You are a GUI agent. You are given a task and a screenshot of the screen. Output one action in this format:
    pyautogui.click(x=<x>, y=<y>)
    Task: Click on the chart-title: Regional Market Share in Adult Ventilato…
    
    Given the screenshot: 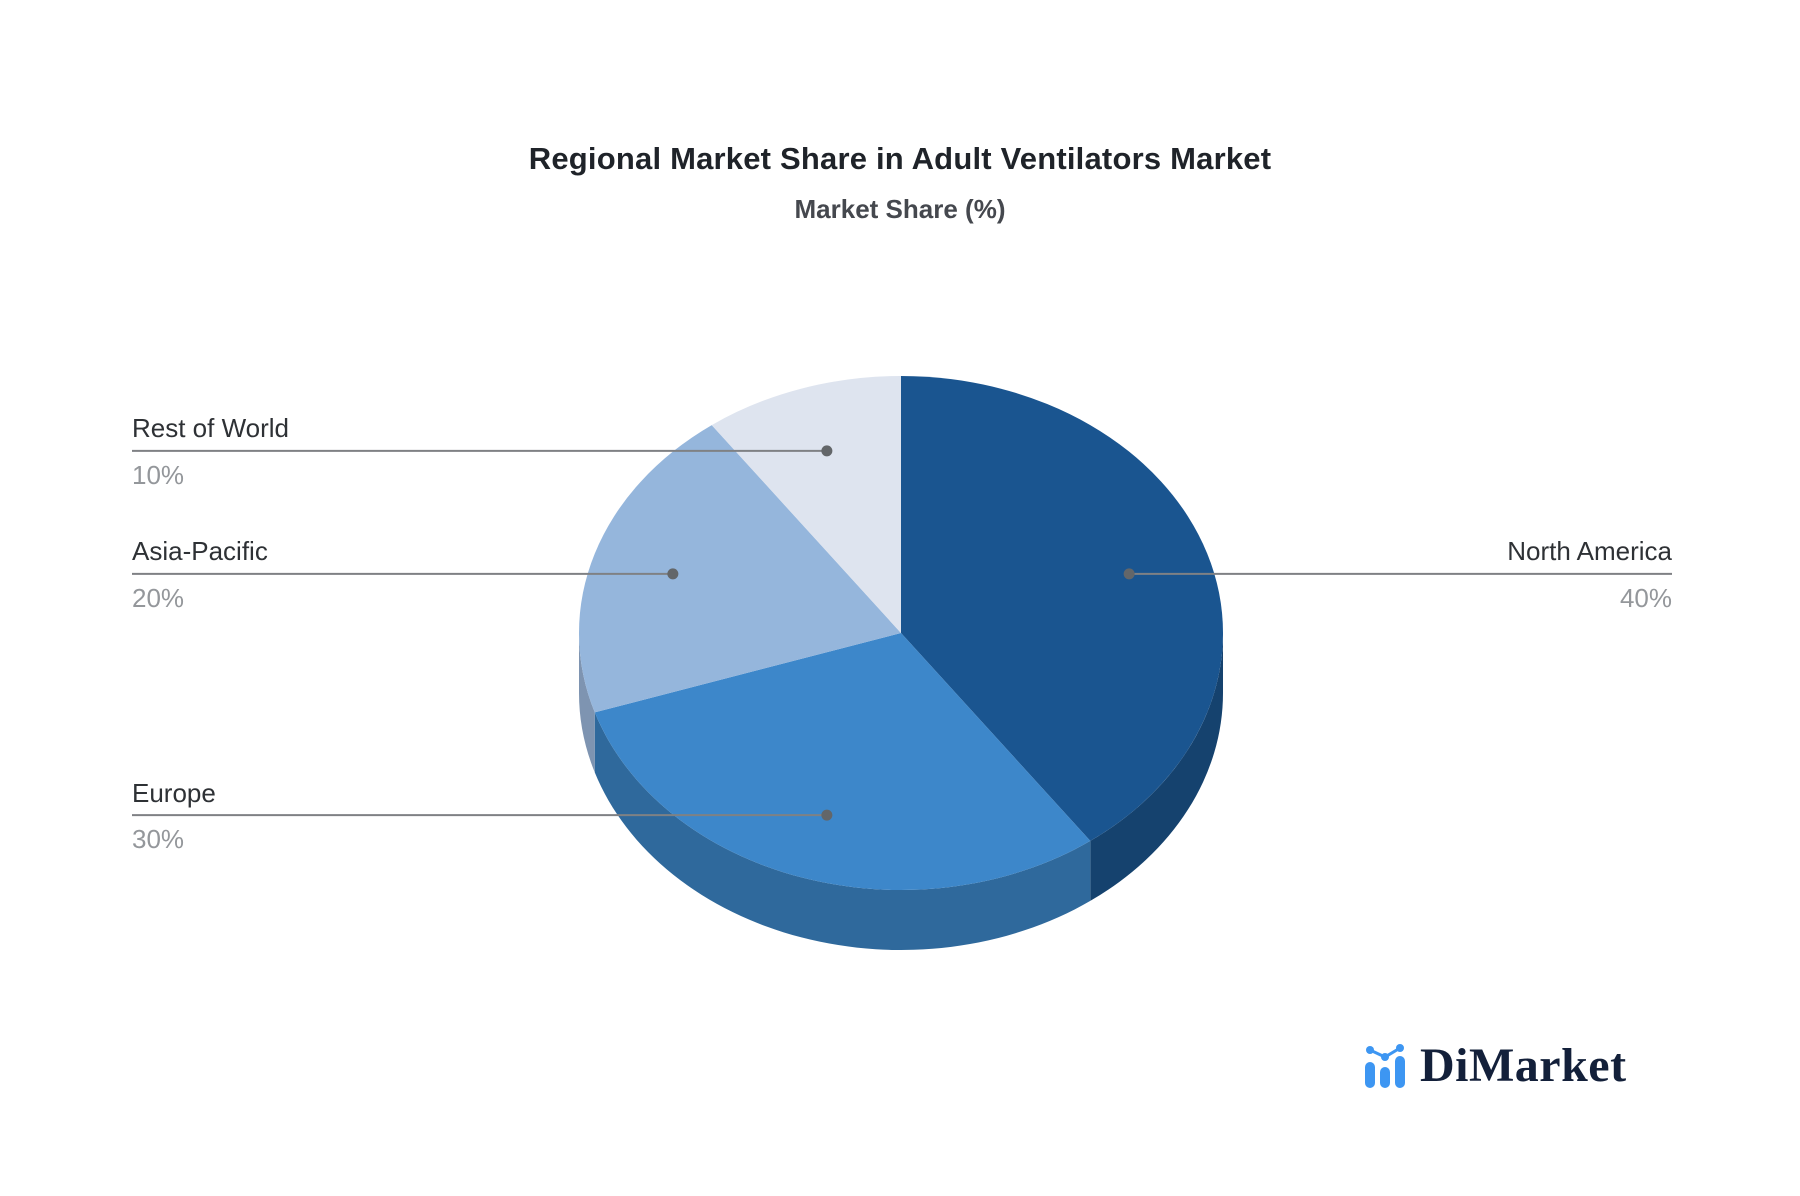 What is the action you would take?
    pyautogui.click(x=900, y=158)
    